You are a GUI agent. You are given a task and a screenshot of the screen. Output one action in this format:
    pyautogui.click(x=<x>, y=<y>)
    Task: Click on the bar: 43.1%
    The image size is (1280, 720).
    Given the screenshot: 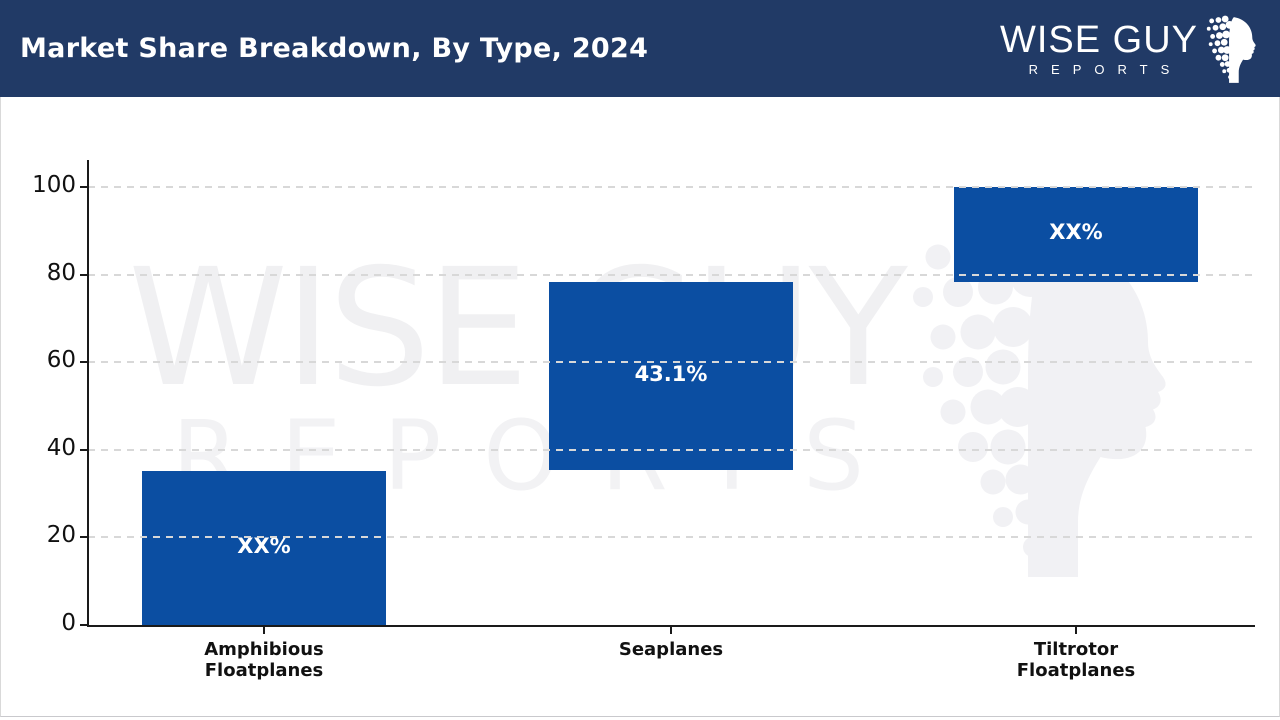 What is the action you would take?
    pyautogui.click(x=671, y=376)
    